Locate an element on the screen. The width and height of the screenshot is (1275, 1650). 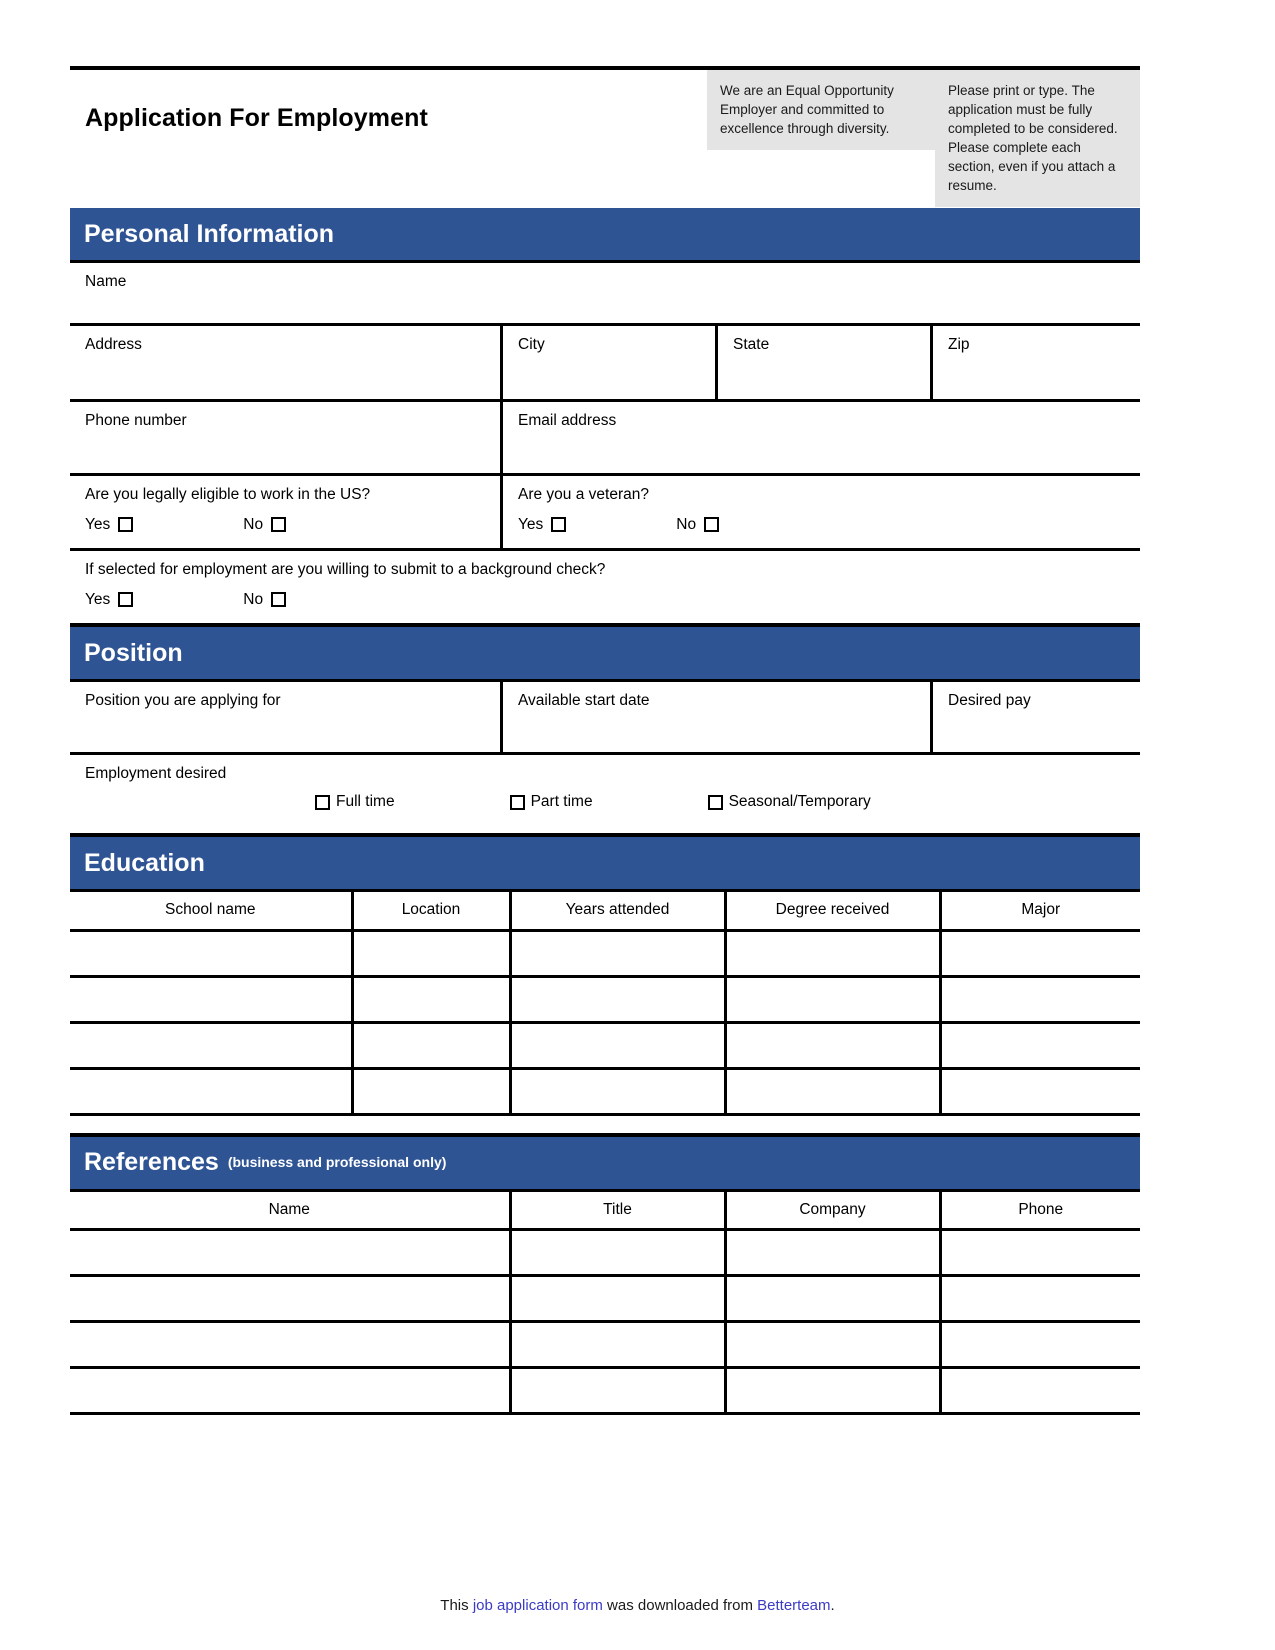
background-check-options: Yes No is located at coordinates (612, 599).